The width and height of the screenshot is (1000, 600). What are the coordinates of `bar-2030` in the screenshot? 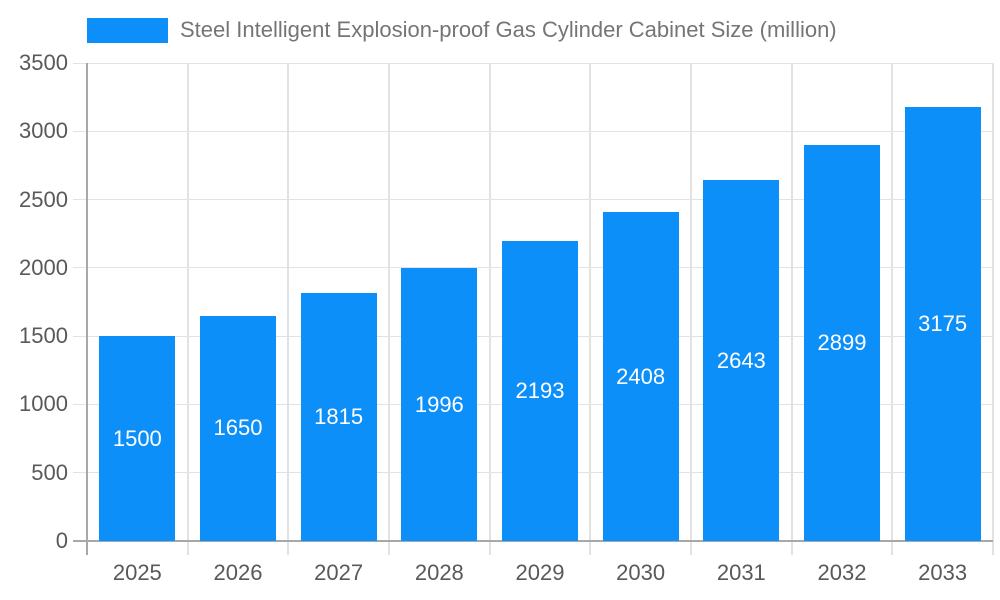 It's located at (640, 376).